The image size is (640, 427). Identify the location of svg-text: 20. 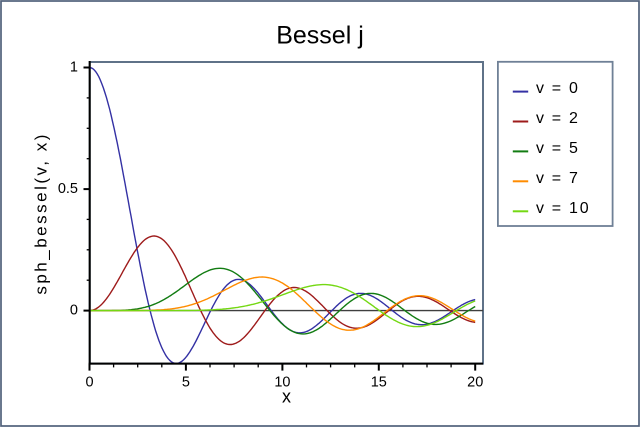
(475, 383).